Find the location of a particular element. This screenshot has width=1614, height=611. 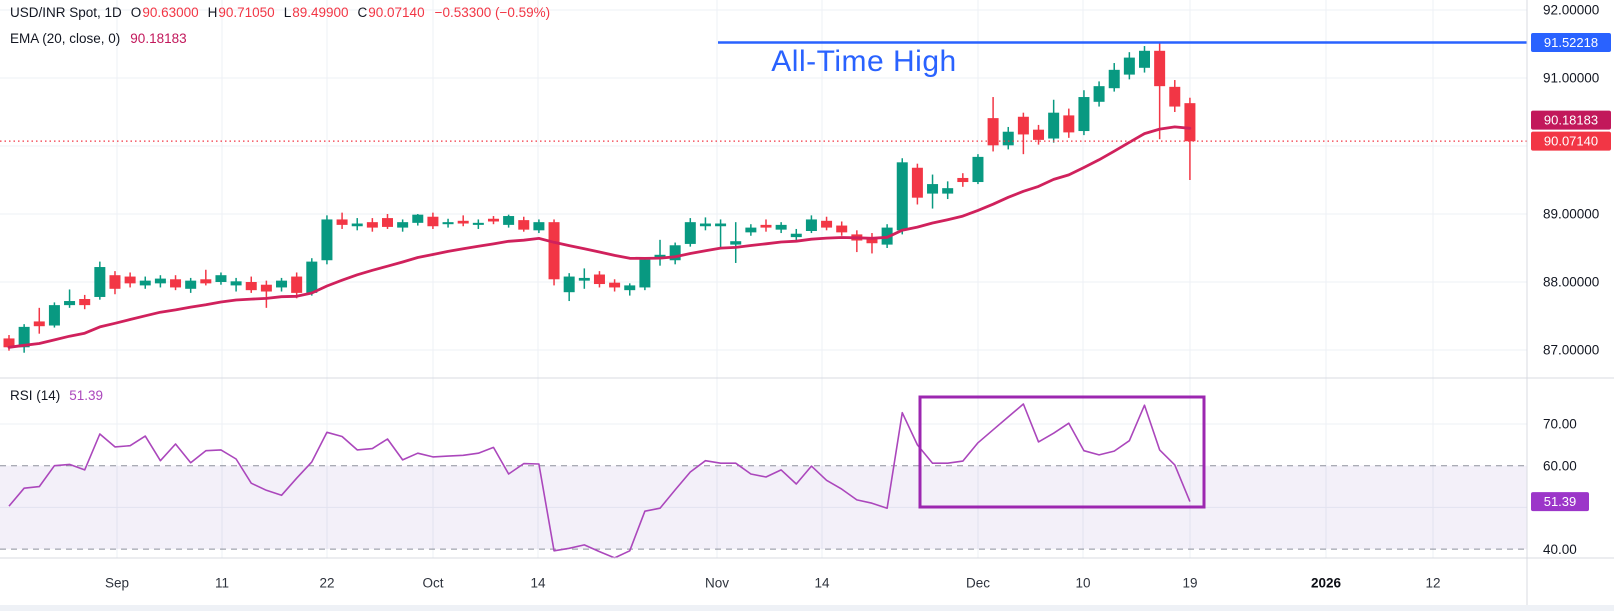

svg-text: 91.00000 is located at coordinates (1571, 78).